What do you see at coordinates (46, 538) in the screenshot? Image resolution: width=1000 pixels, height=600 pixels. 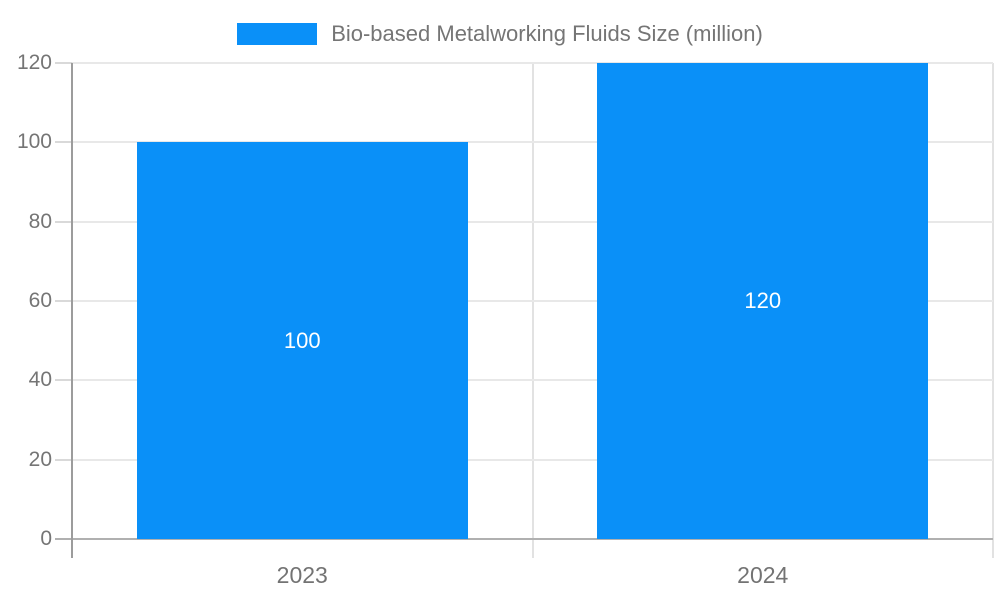 I see `y-tick-label: 0` at bounding box center [46, 538].